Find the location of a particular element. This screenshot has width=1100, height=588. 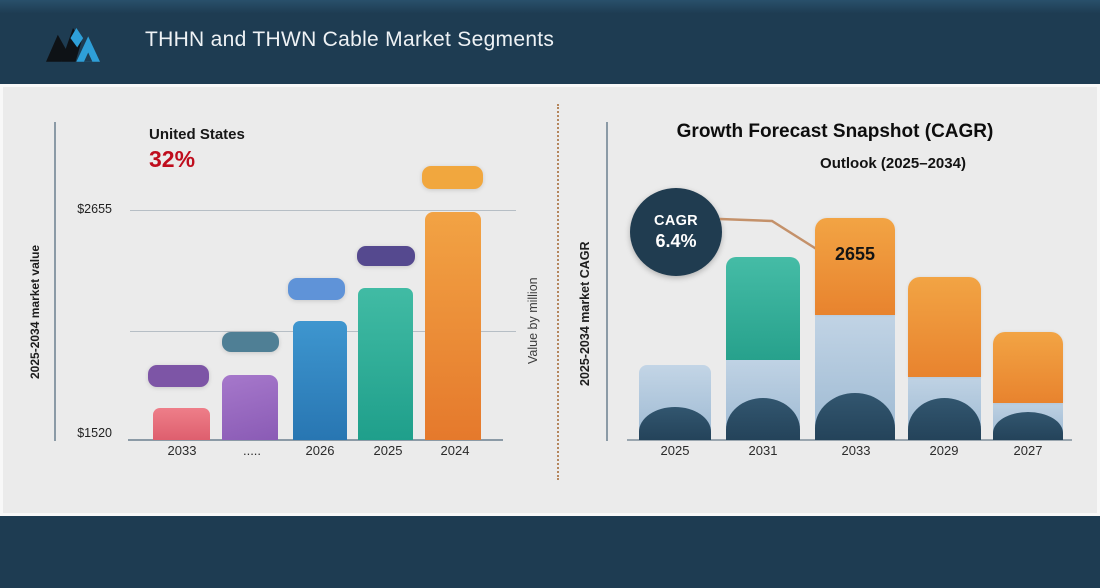

left-chart-tick-2655: $2655 is located at coordinates (94, 209).